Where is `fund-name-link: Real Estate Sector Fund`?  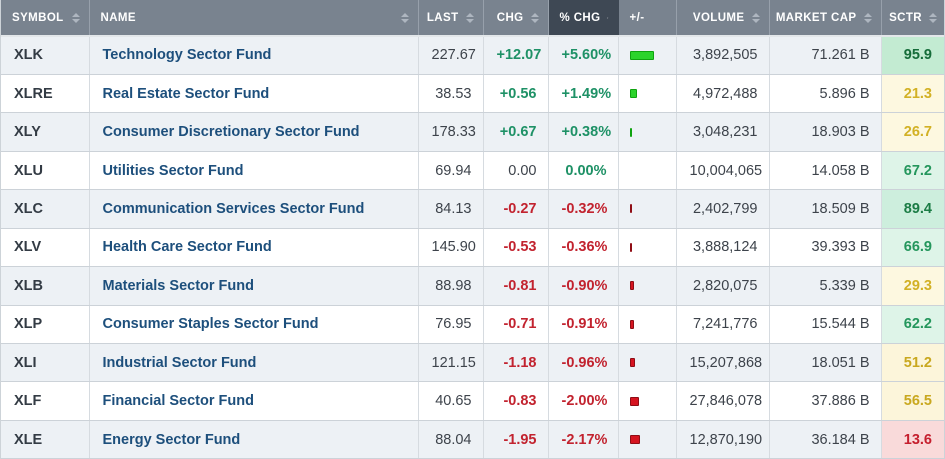
fund-name-link: Real Estate Sector Fund is located at coordinates (186, 93).